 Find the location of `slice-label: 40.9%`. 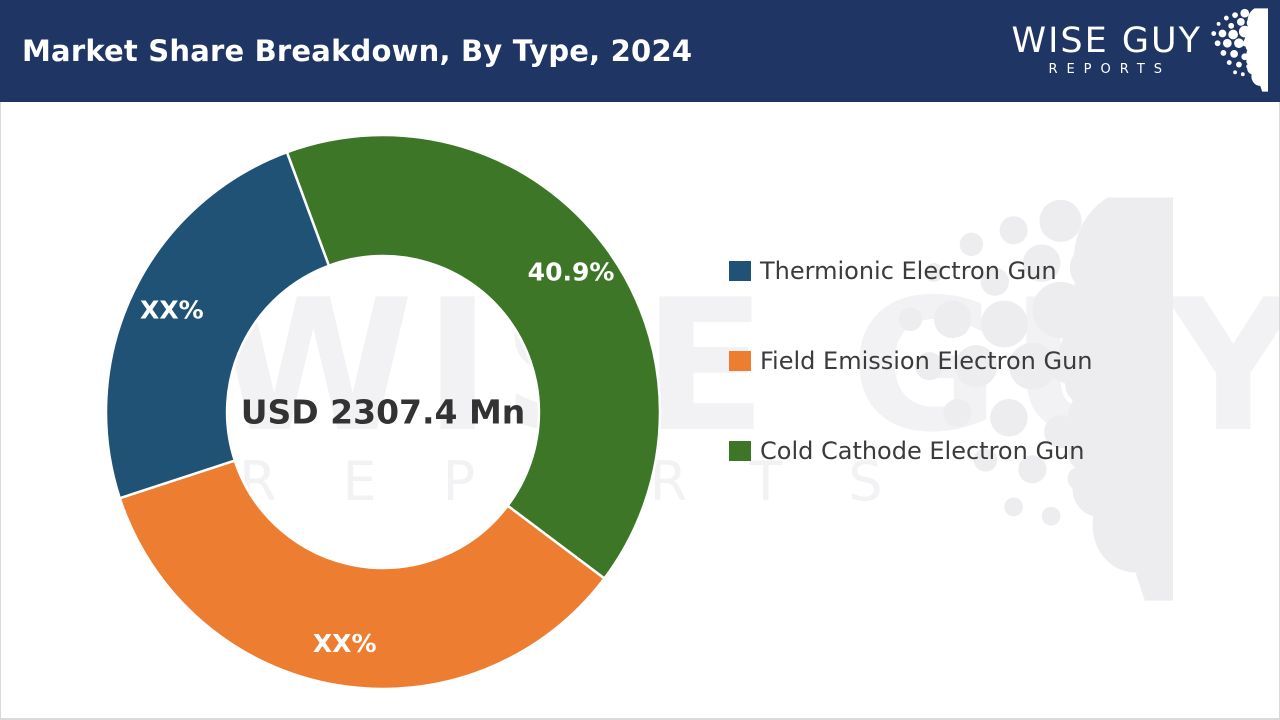

slice-label: 40.9% is located at coordinates (571, 271).